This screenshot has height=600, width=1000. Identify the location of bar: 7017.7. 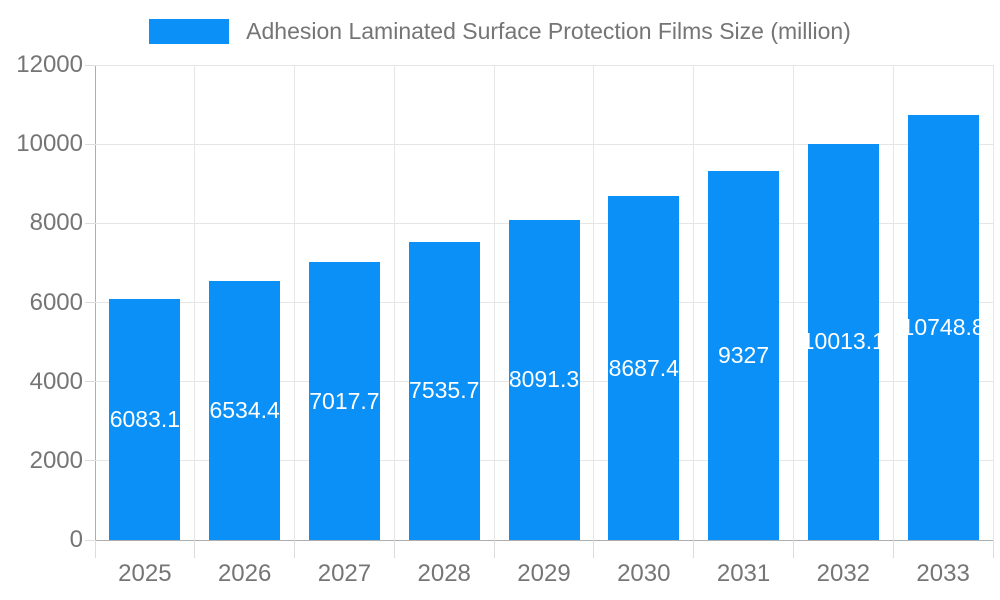
(344, 401).